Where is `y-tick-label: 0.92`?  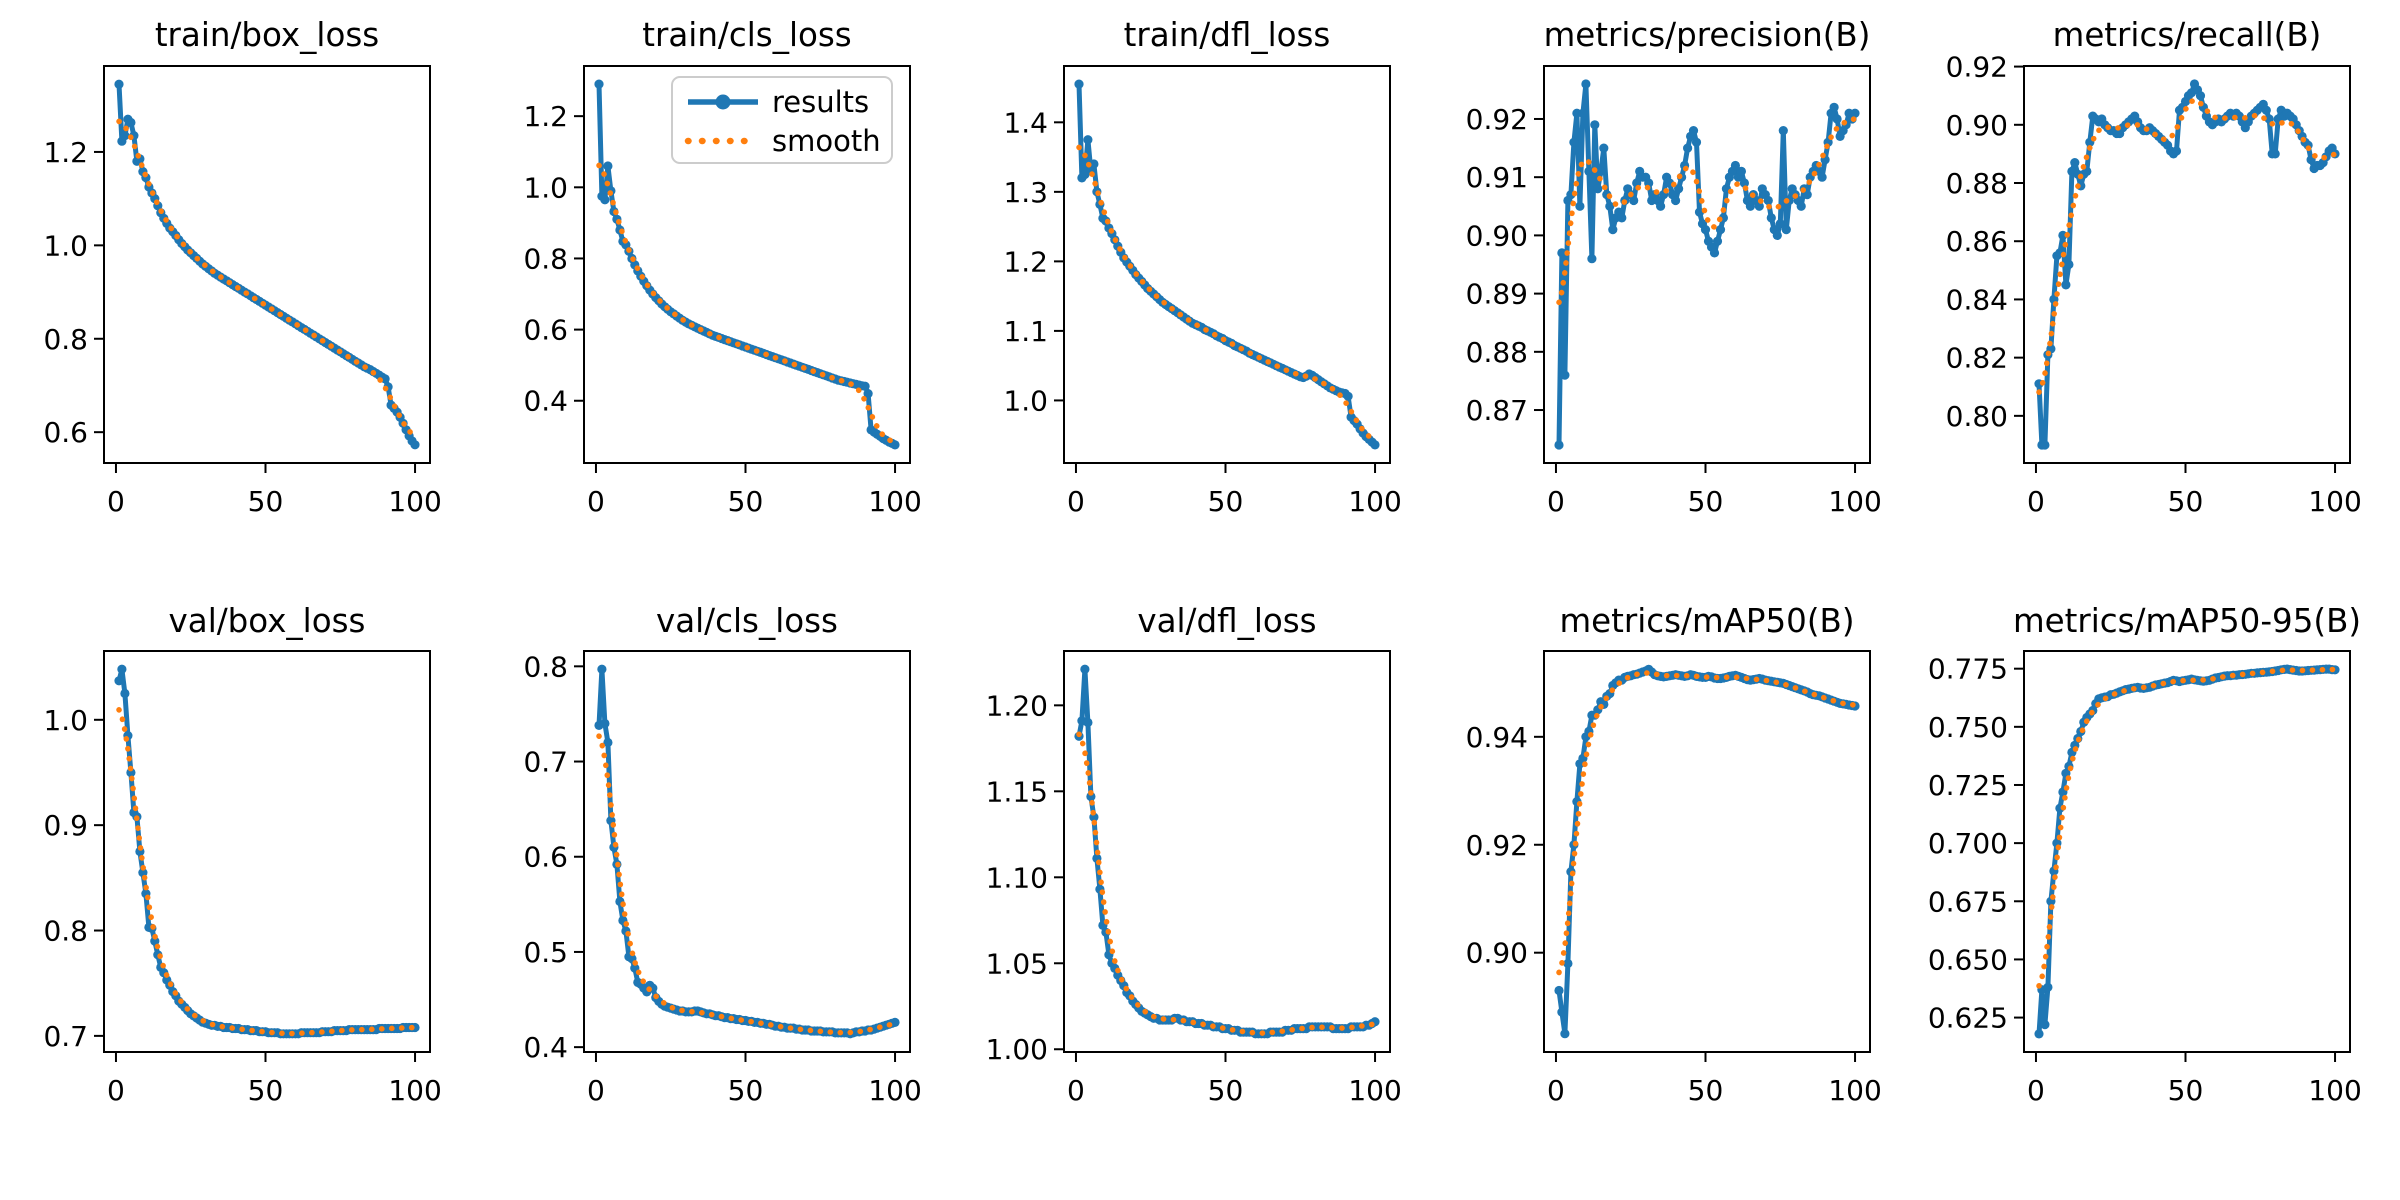
y-tick-label: 0.92 is located at coordinates (1977, 67).